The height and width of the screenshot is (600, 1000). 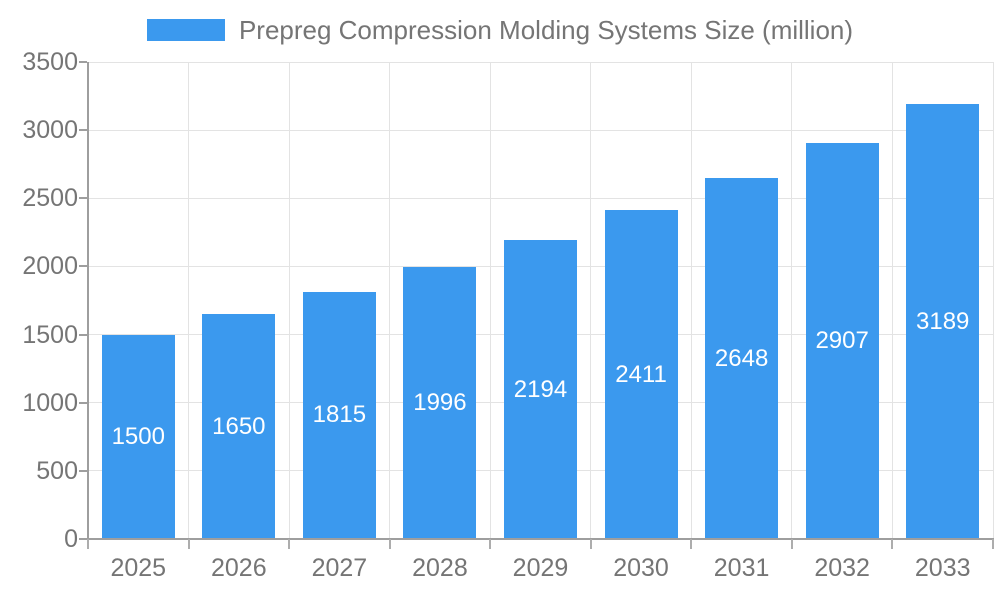 I want to click on bar-value-label: 2907, so click(x=842, y=340).